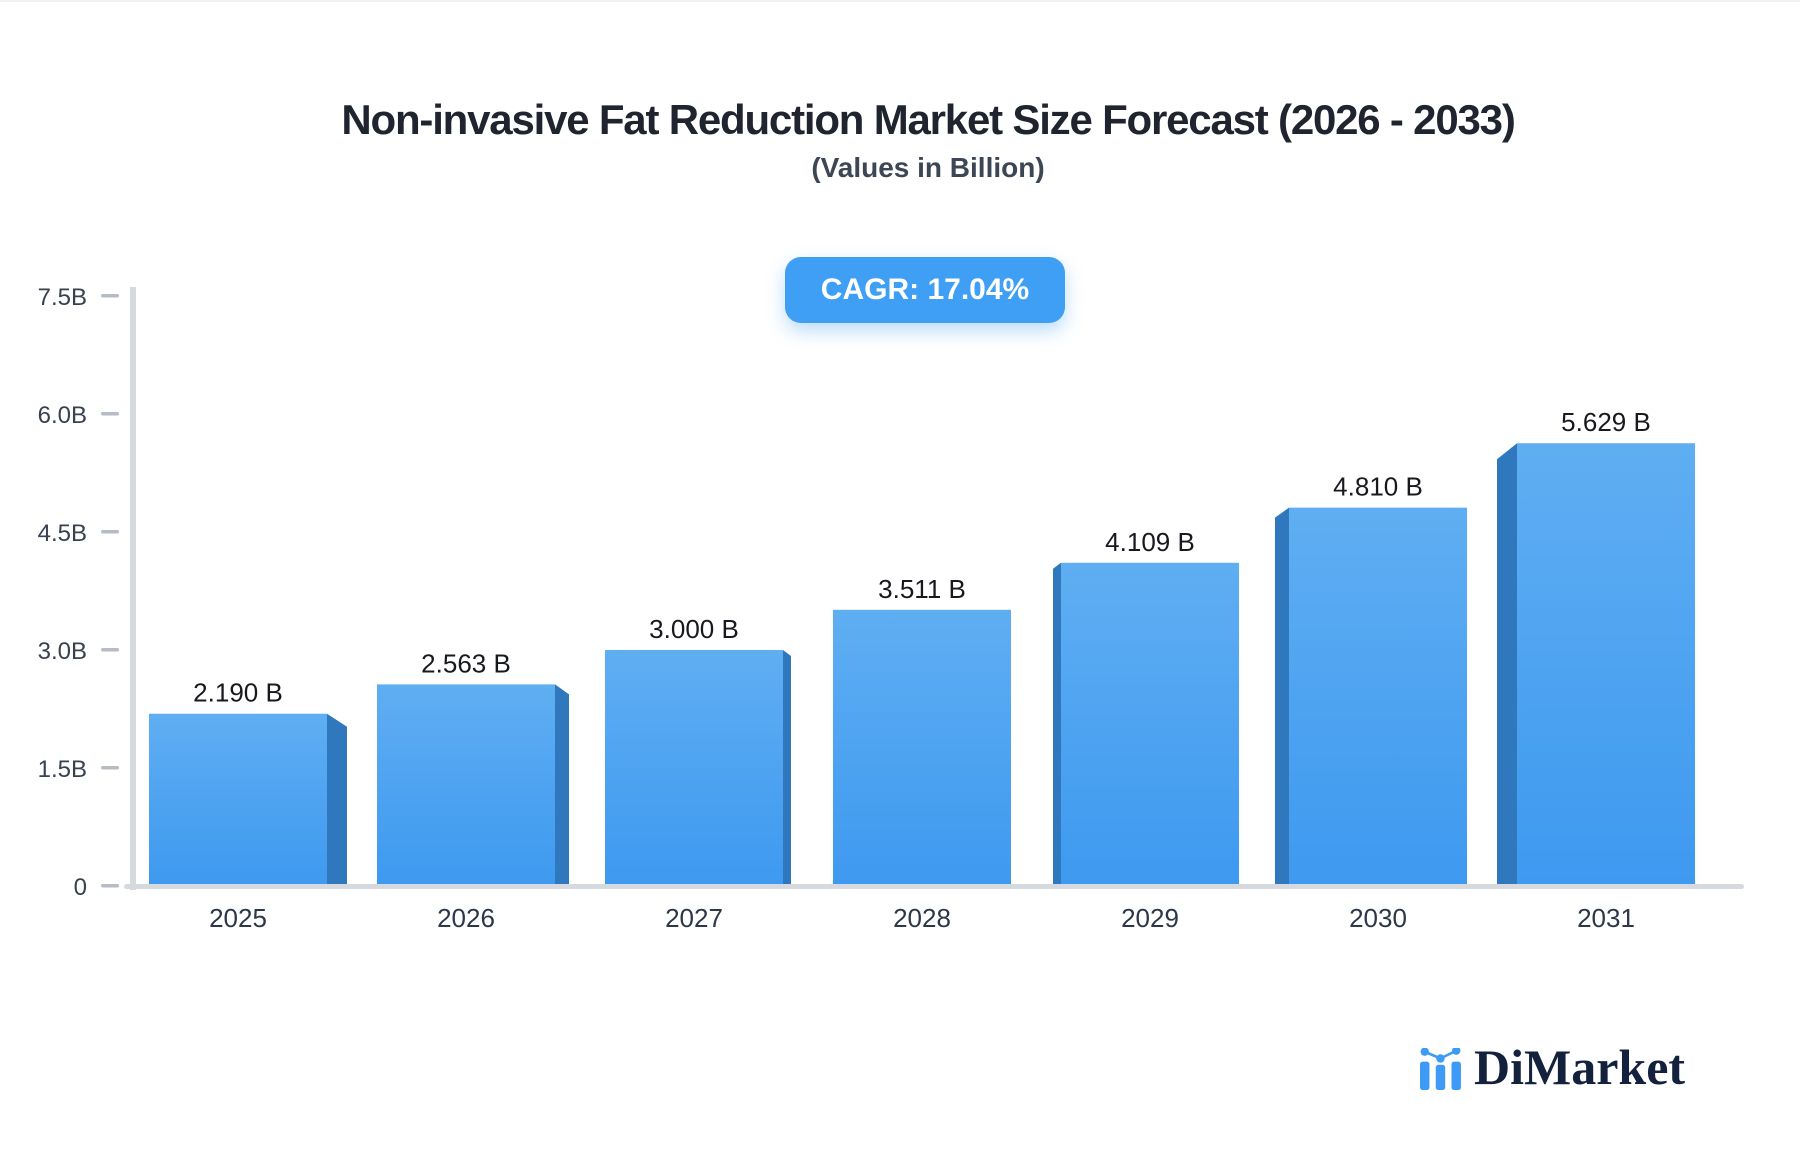  I want to click on bar-value-label: 2.190 B, so click(238, 693).